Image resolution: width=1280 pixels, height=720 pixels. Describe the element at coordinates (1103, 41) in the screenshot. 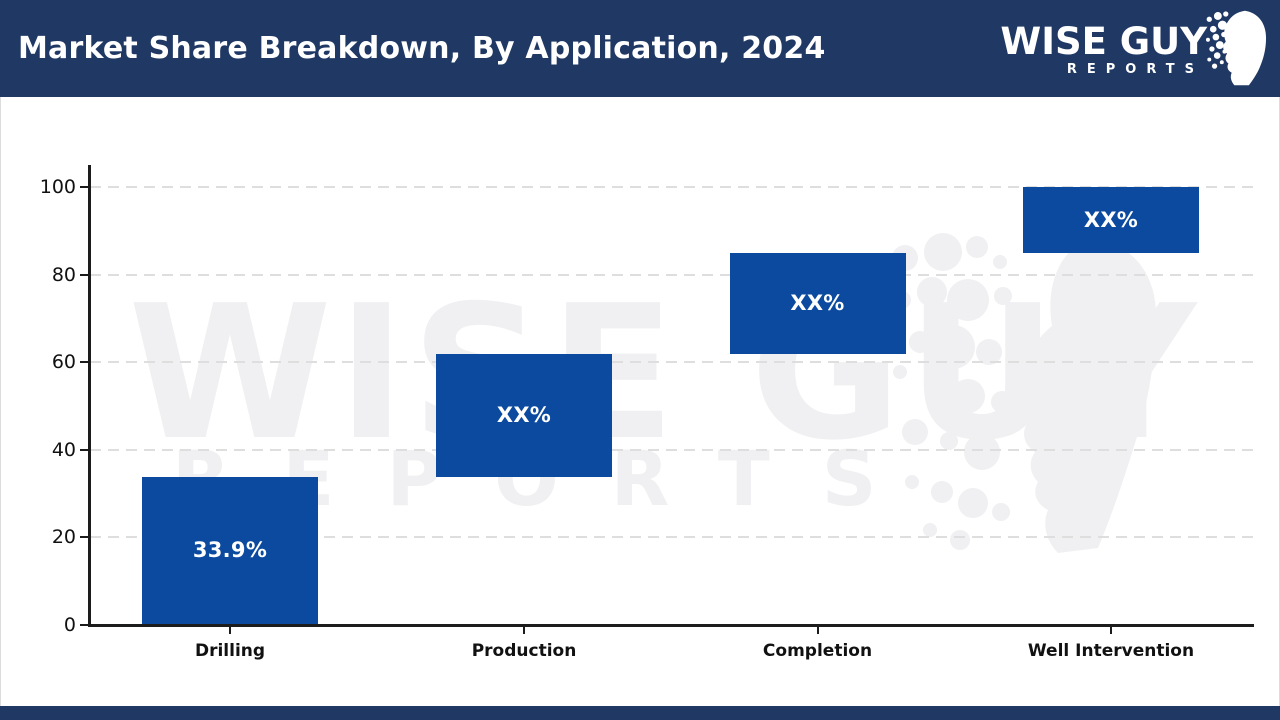

I see `logo-wordmark: WISE GUY` at that location.